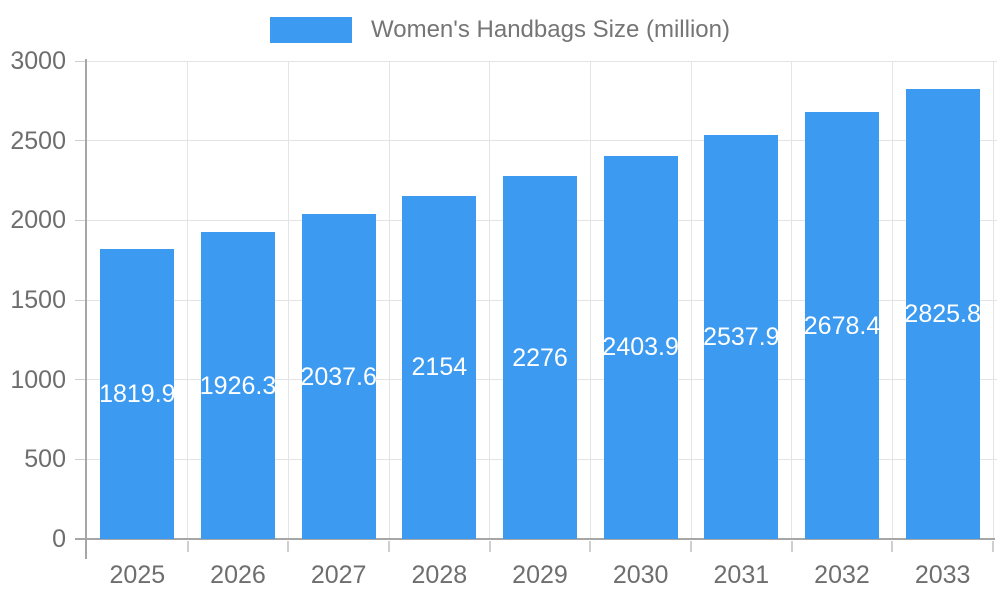 The height and width of the screenshot is (600, 1000). What do you see at coordinates (45, 459) in the screenshot?
I see `y-axis-tick-label: 500` at bounding box center [45, 459].